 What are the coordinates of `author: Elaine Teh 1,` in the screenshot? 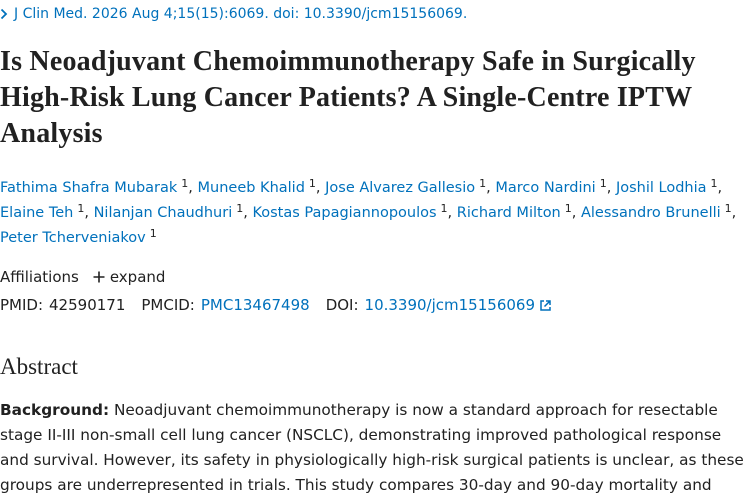 It's located at (44, 211).